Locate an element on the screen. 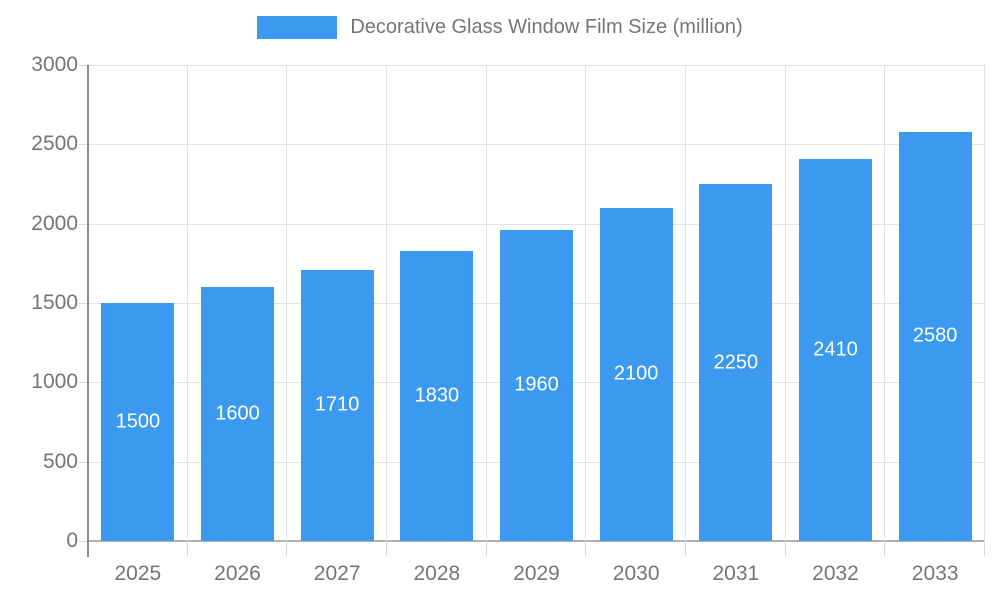 The image size is (1000, 600). bar-value-label: 2100 is located at coordinates (636, 373).